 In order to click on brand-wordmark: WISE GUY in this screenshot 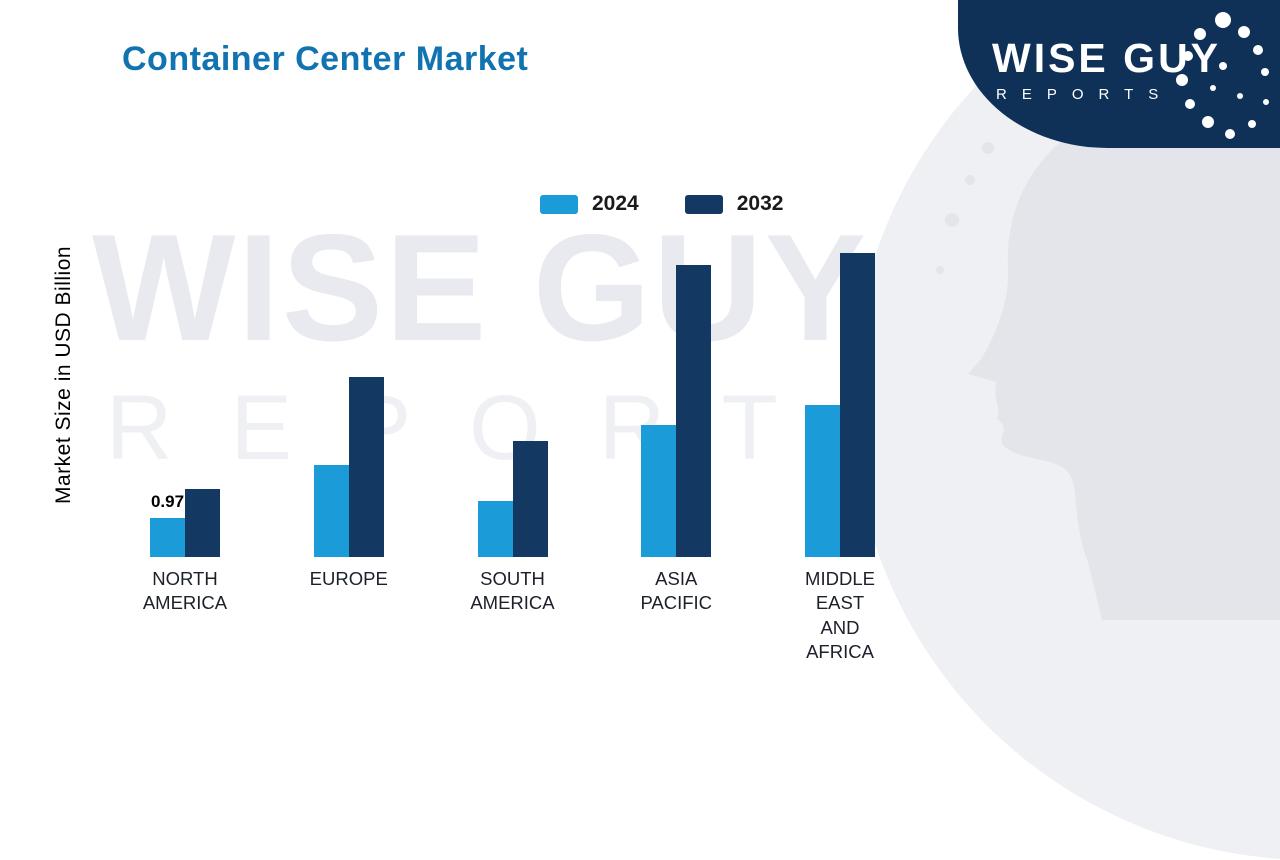, I will do `click(1107, 58)`.